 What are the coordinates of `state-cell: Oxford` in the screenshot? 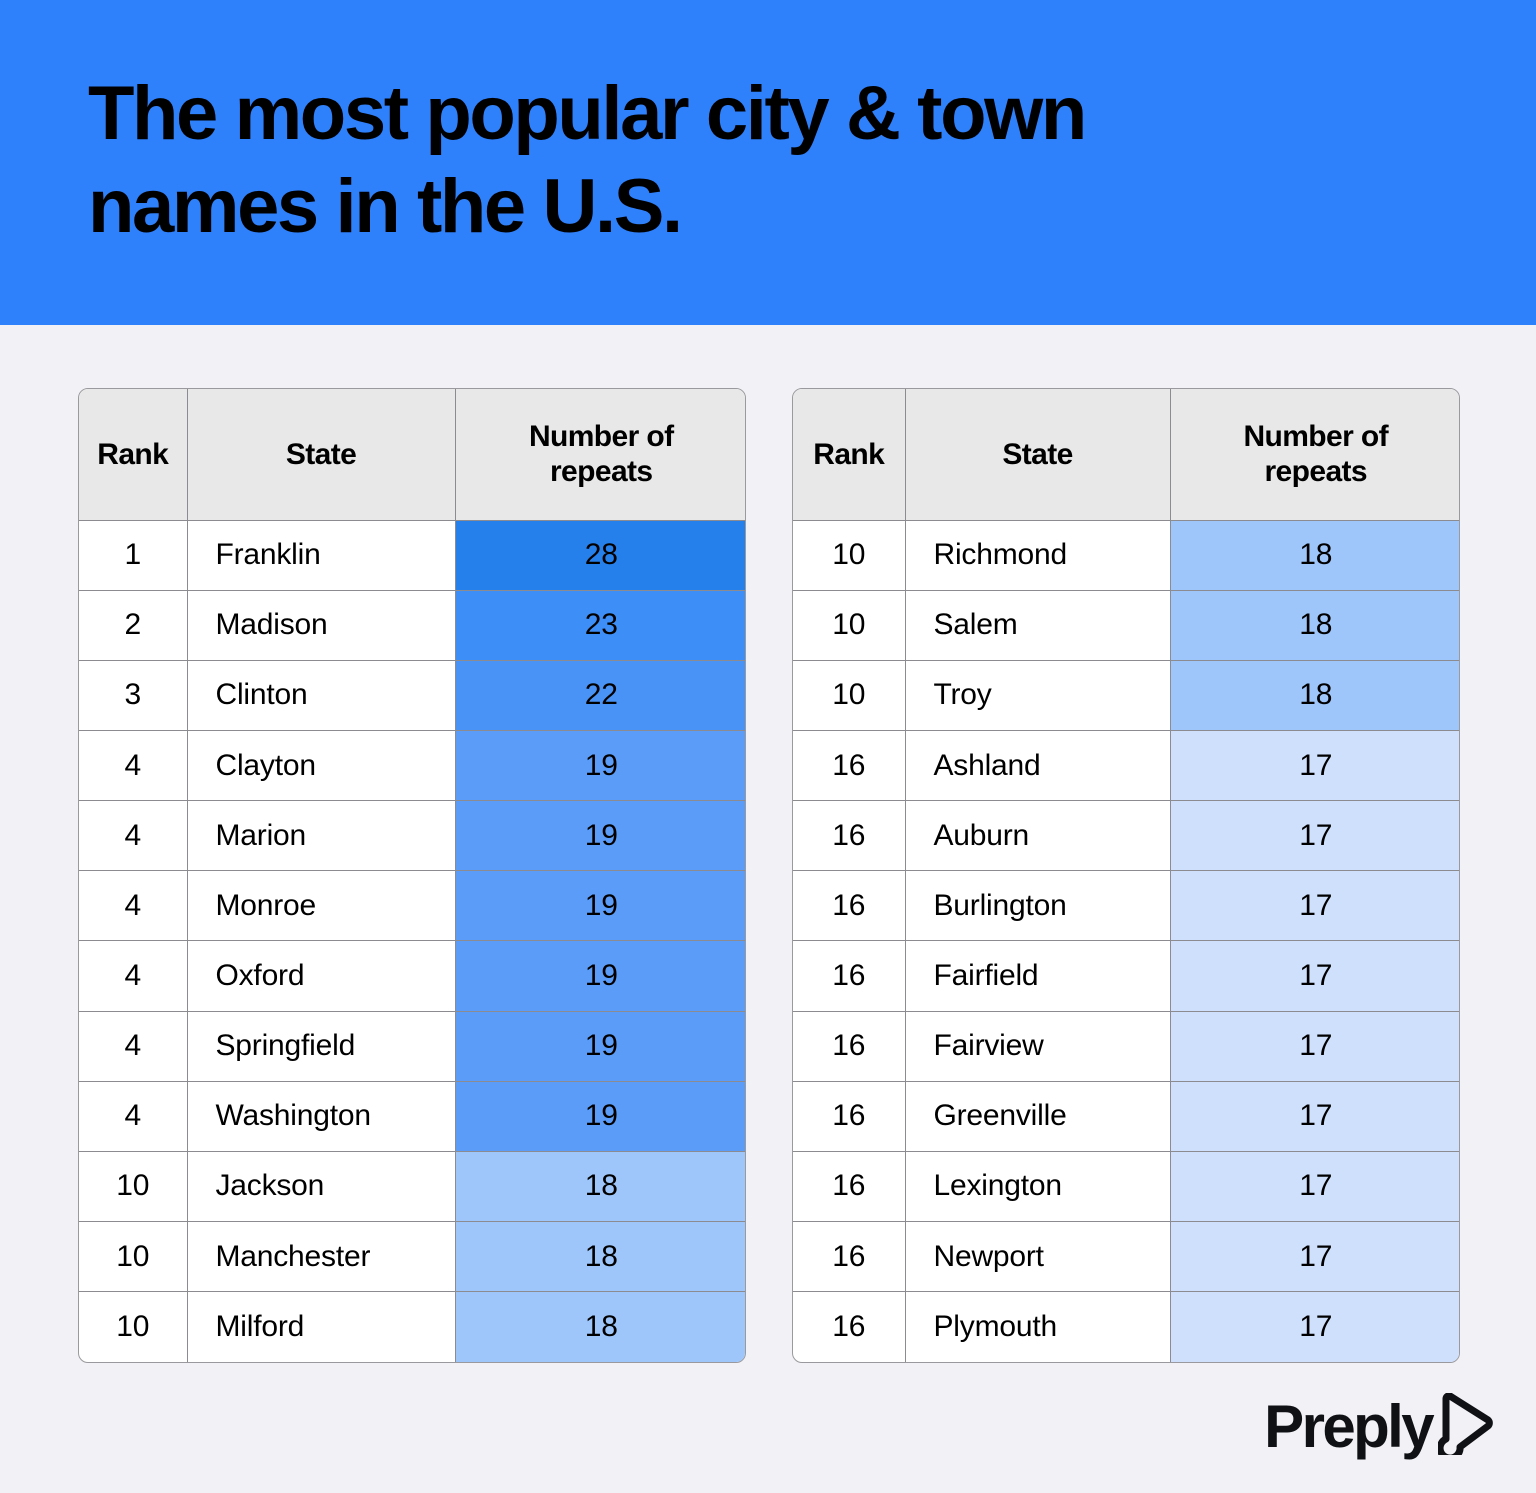 It's located at (321, 976).